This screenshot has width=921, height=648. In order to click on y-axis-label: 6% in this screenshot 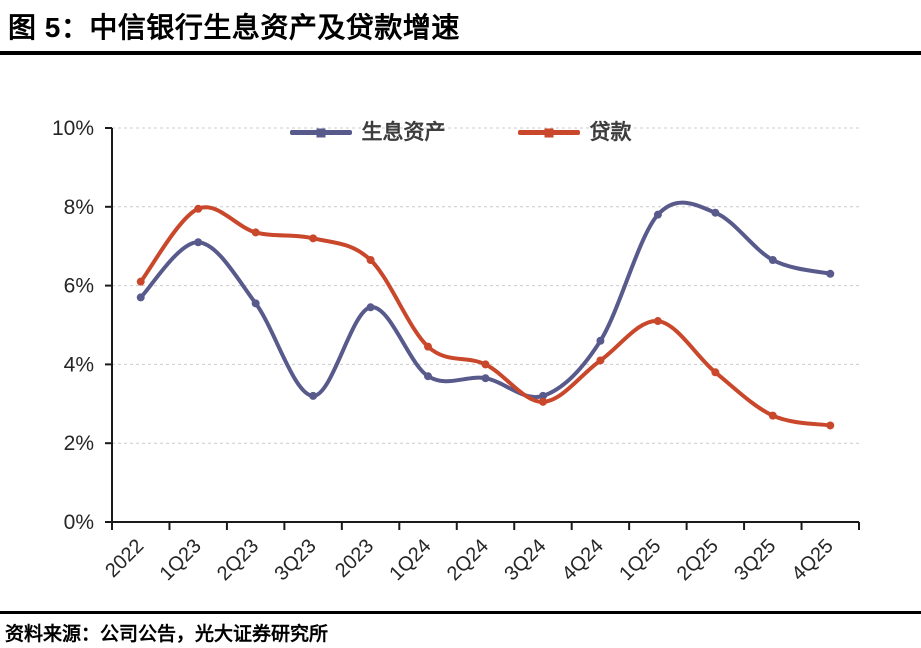, I will do `click(79, 286)`.